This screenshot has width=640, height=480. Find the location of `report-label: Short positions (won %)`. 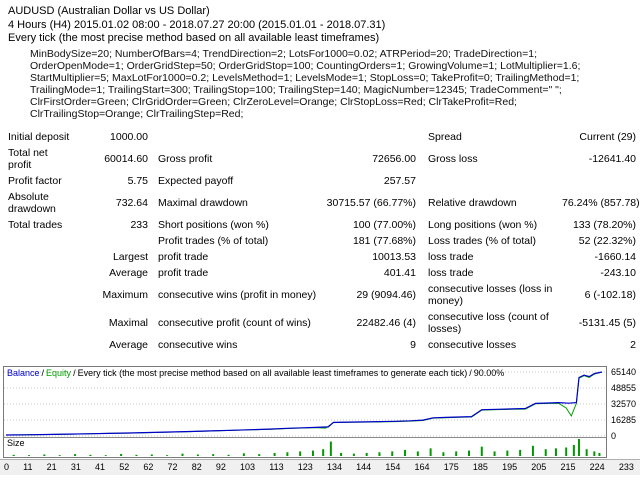

report-label: Short positions (won %) is located at coordinates (213, 224).